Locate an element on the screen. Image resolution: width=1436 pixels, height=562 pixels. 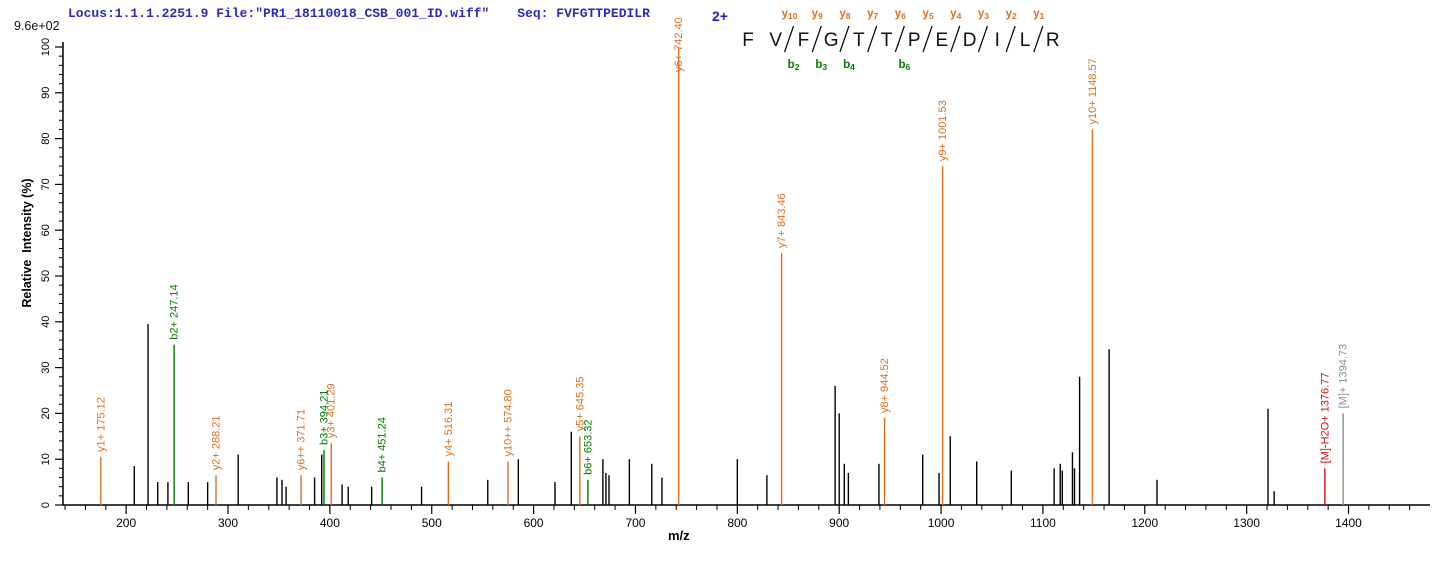
y-ion-label: y4 is located at coordinates (955, 14).